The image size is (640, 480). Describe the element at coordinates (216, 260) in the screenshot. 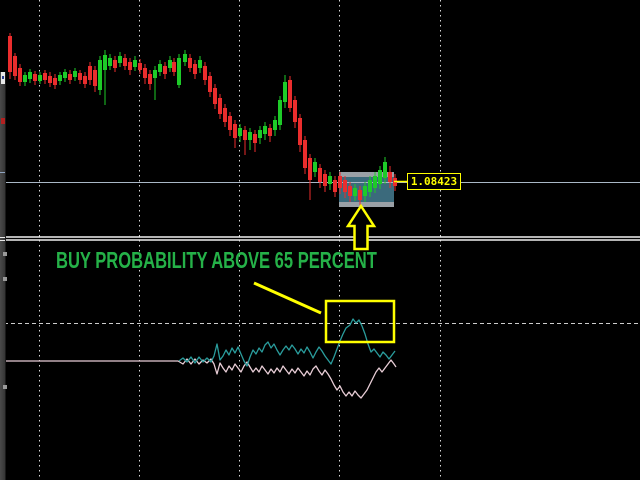

I see `buy-probability-annotation: BUY PROBABILITY ABOVE 65 PERCENT` at that location.